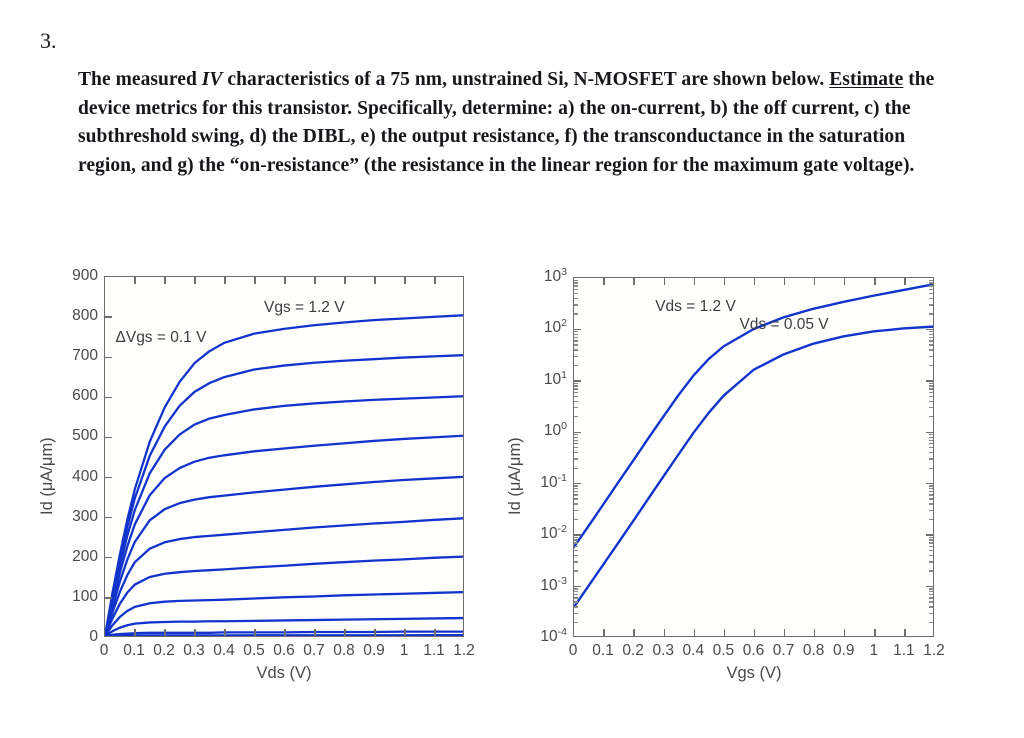 The image size is (1024, 738). I want to click on transfer-x-tick-label-5: 0.5, so click(723, 650).